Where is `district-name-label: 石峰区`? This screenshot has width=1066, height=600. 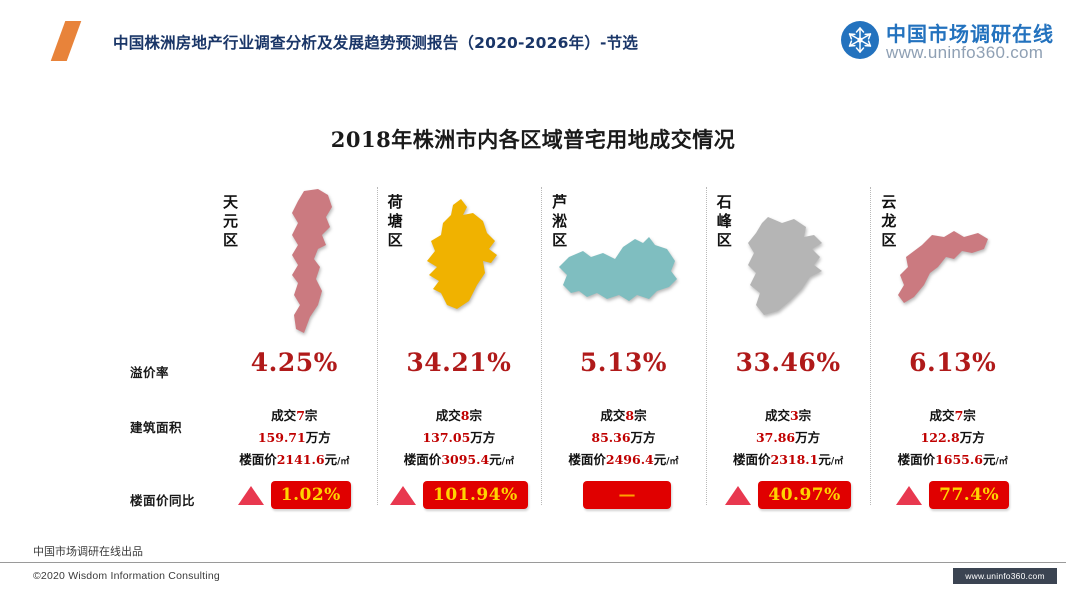
district-name-label: 石峰区 is located at coordinates (724, 221).